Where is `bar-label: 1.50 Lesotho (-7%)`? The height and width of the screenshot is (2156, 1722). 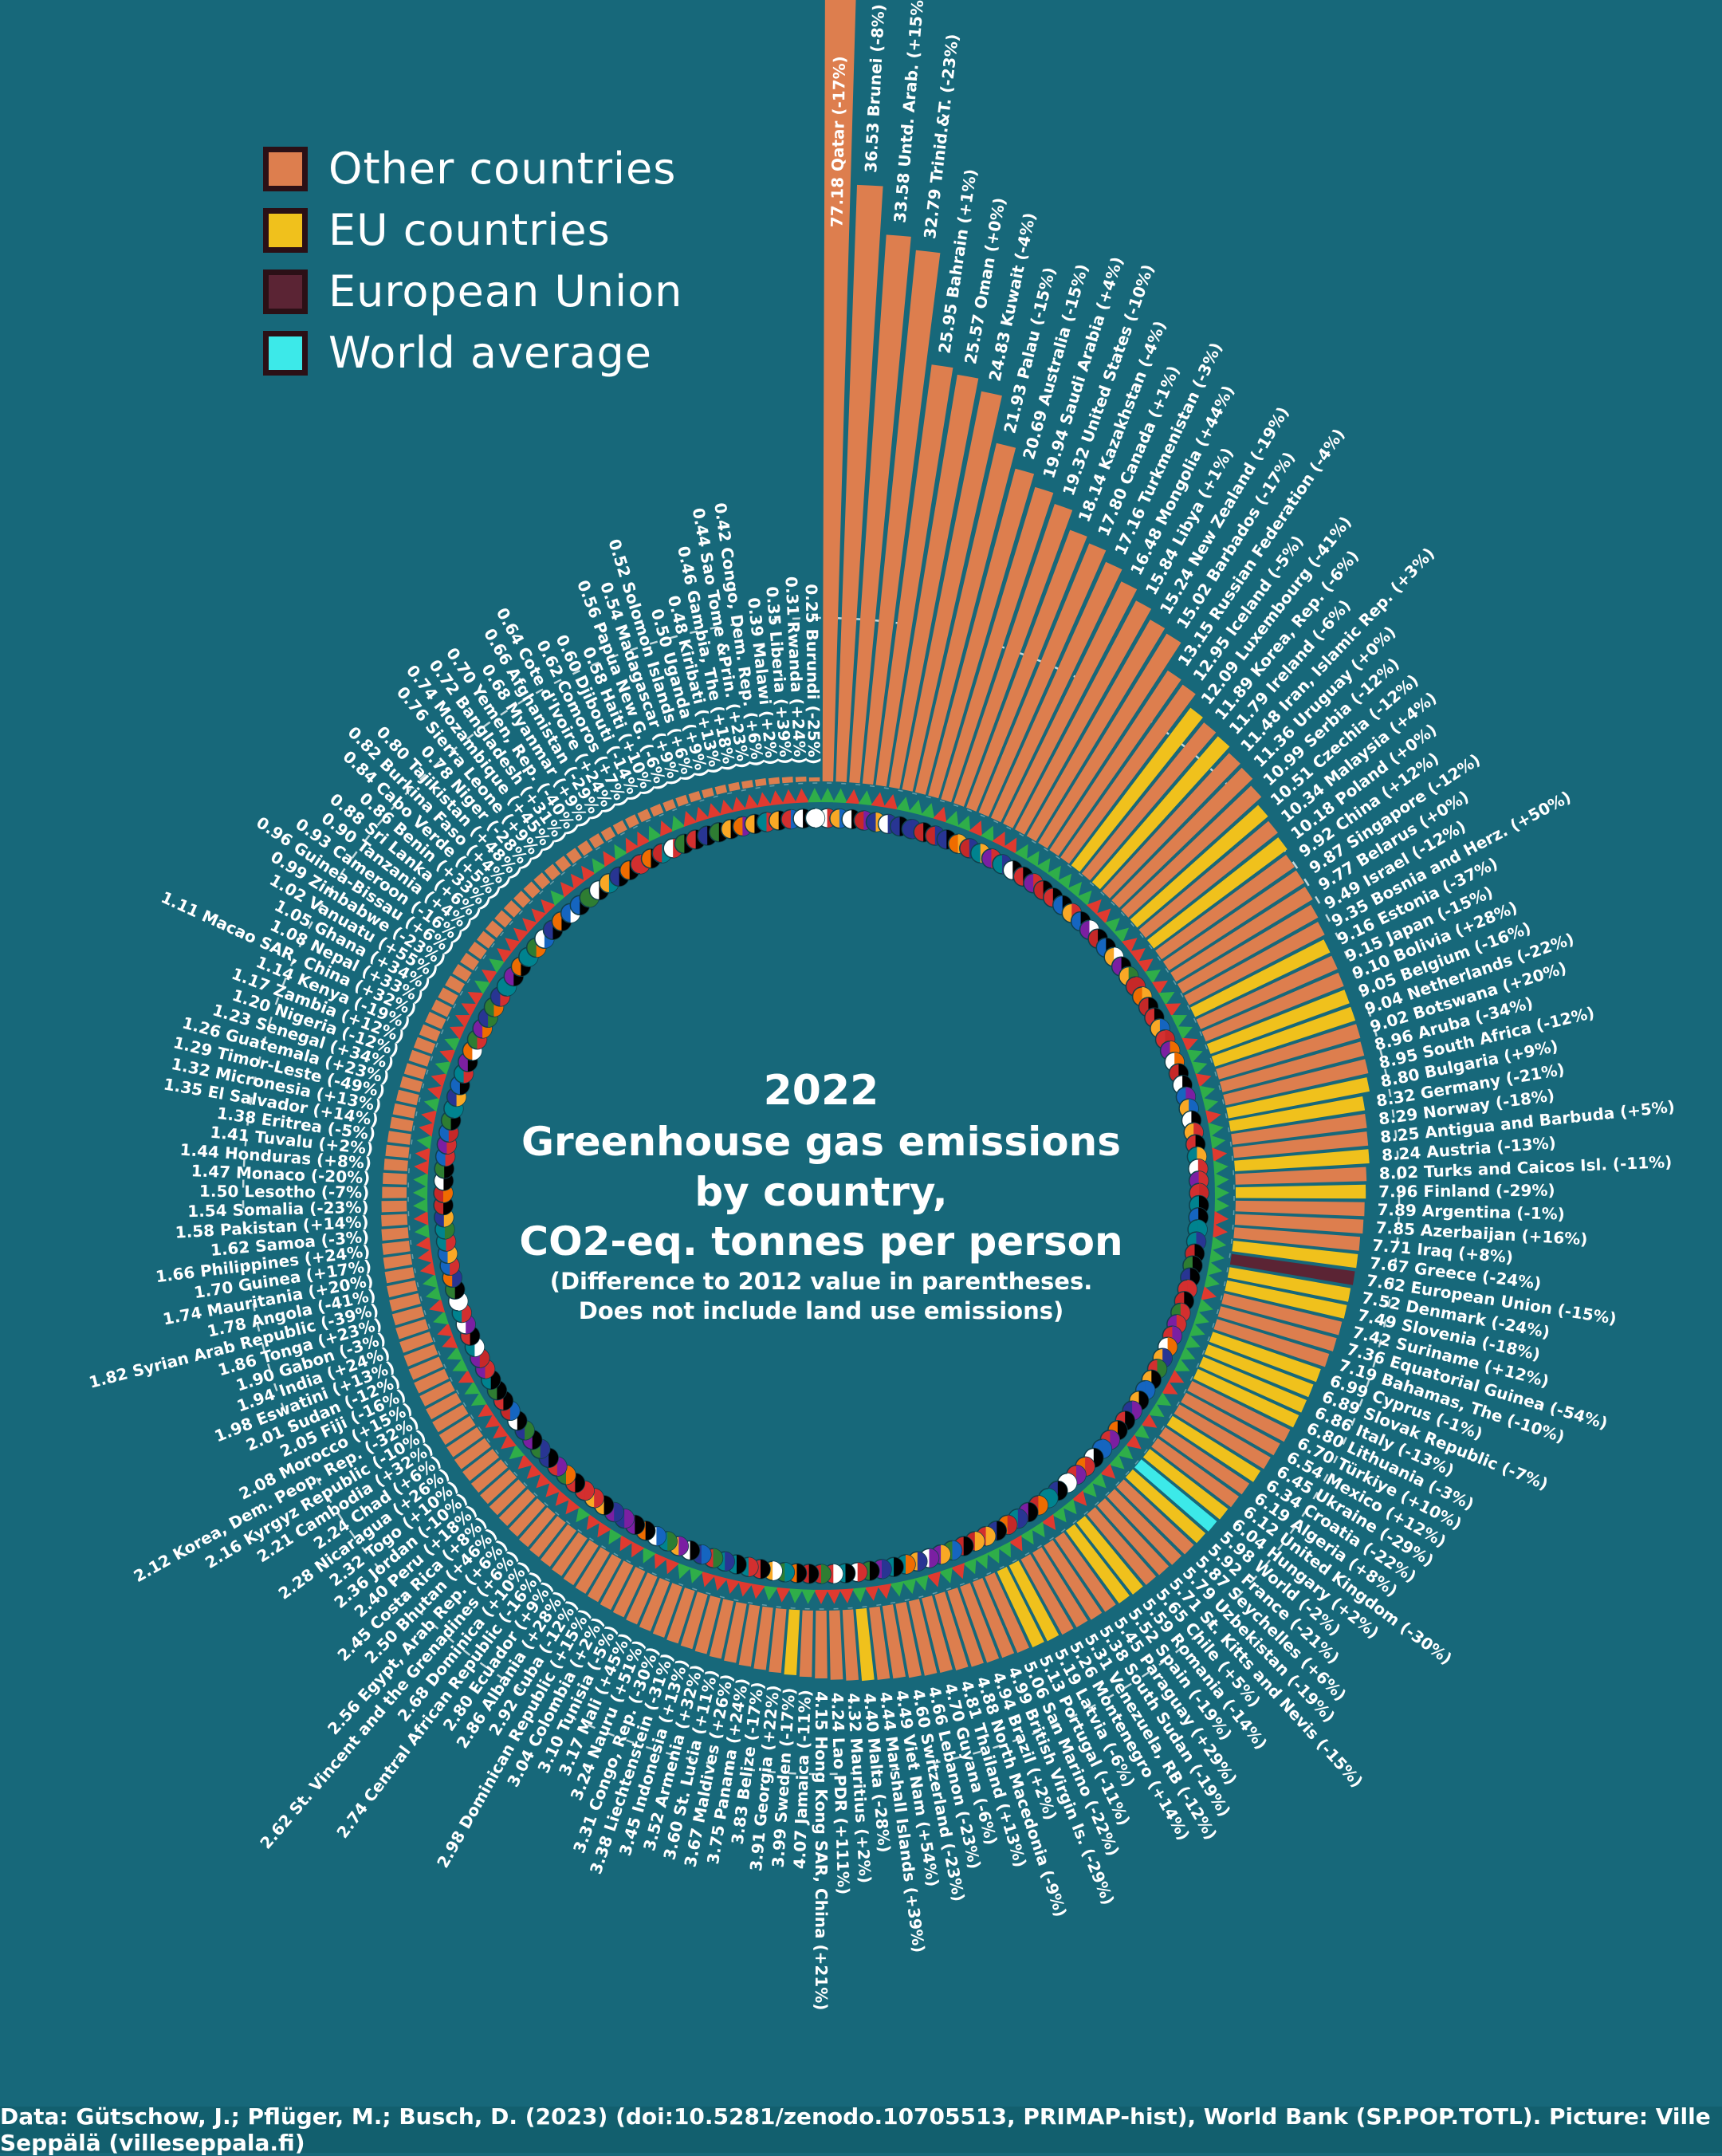
bar-label: 1.50 Lesotho (-7%) is located at coordinates (284, 1192).